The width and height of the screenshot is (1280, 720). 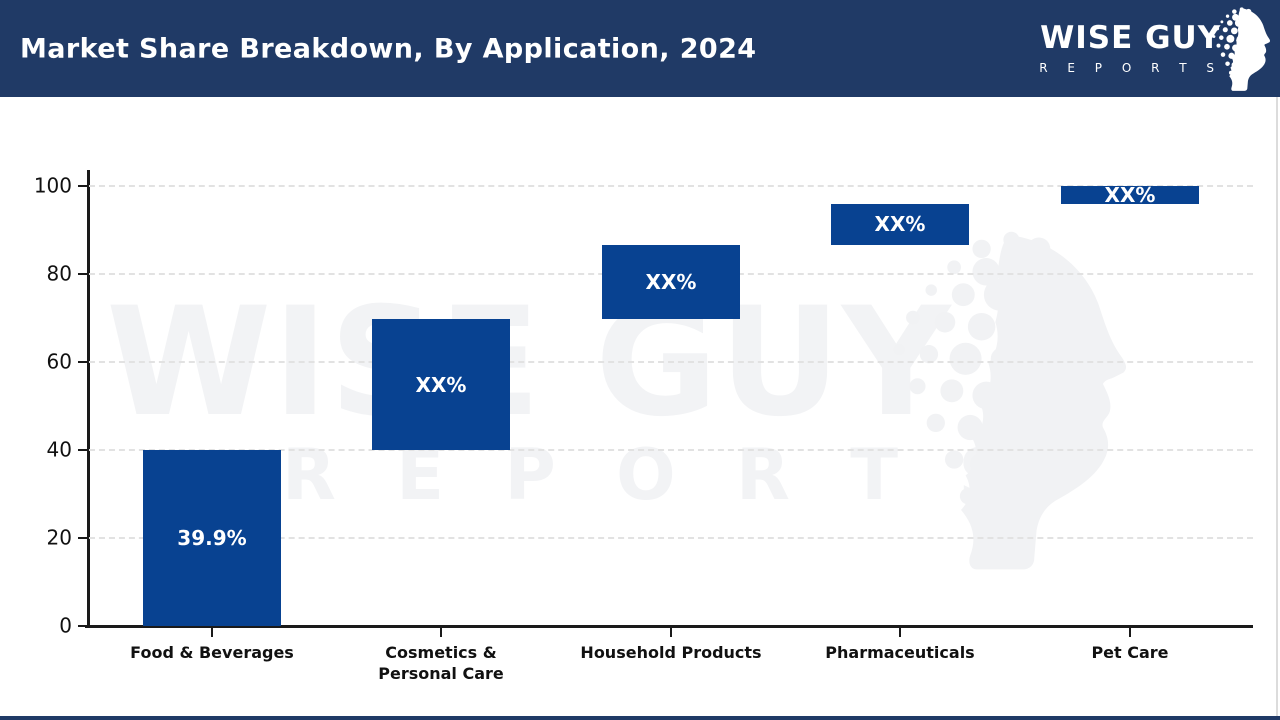 What do you see at coordinates (59, 273) in the screenshot?
I see `y-axis-tick-label: 80` at bounding box center [59, 273].